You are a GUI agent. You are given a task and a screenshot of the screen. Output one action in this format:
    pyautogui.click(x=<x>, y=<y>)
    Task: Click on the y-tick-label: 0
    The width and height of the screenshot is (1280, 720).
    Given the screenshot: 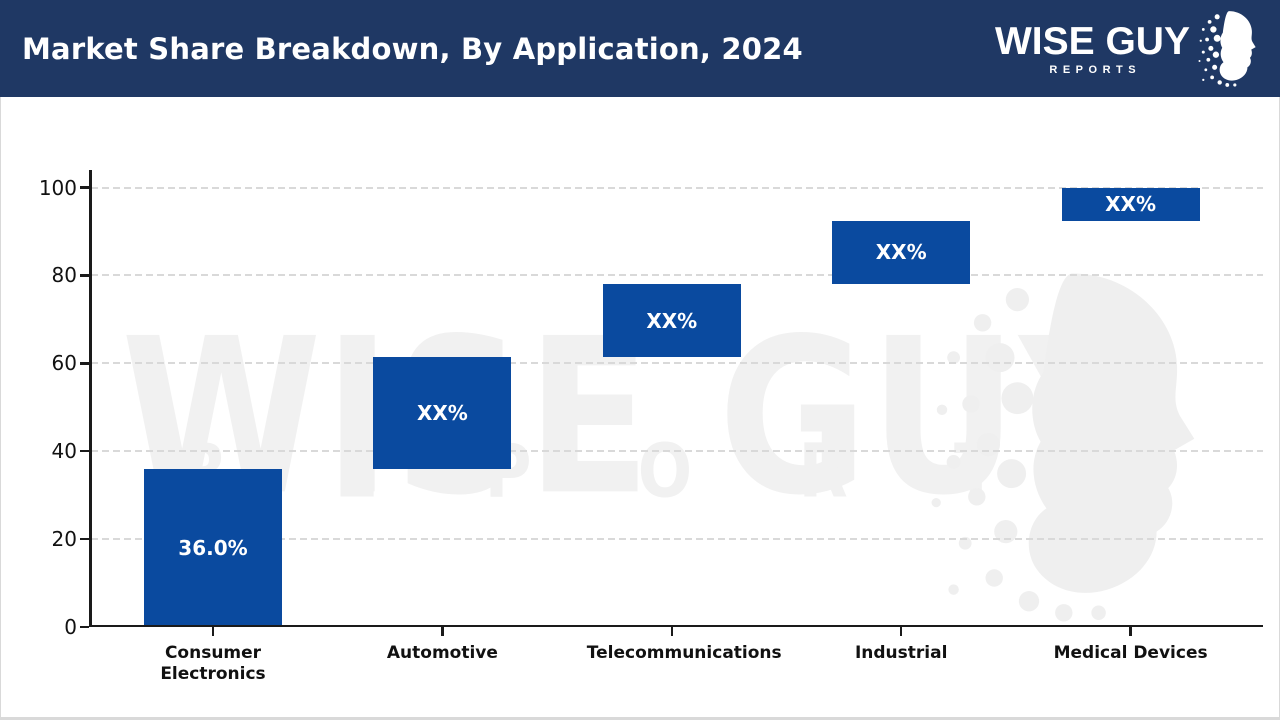 What is the action you would take?
    pyautogui.click(x=70, y=627)
    